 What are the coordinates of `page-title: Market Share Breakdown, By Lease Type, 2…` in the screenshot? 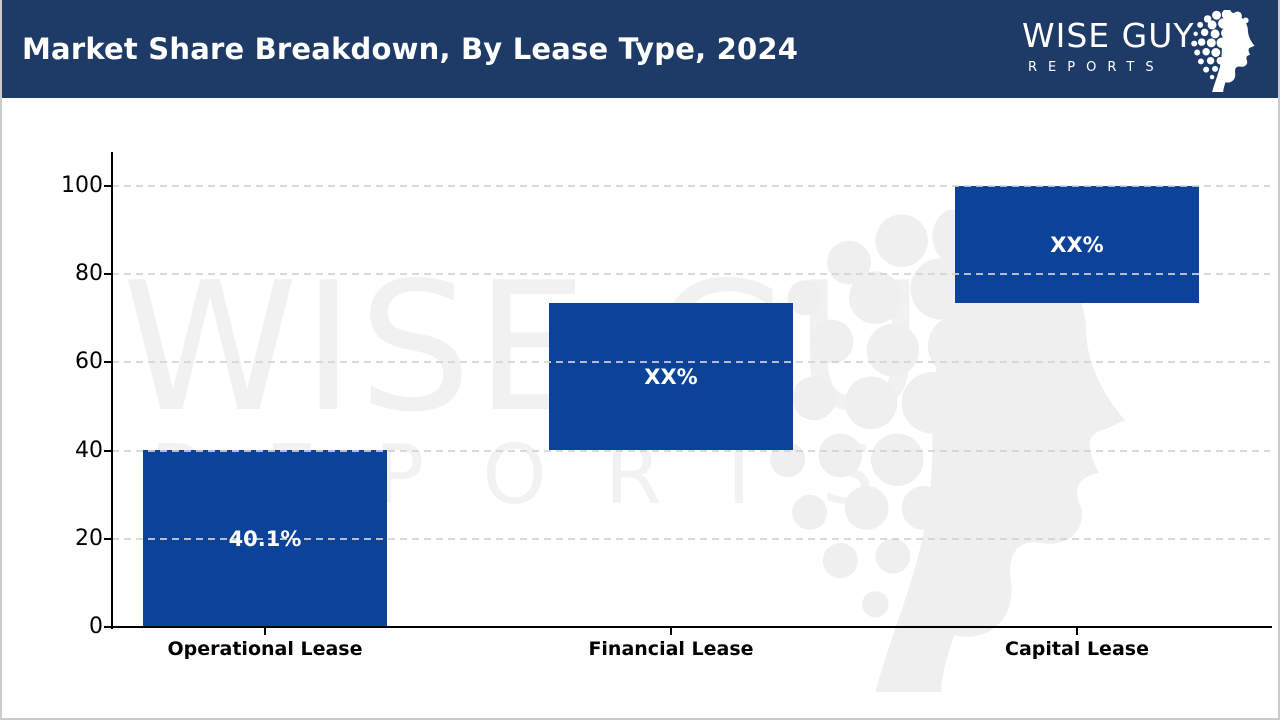 It's located at (410, 49).